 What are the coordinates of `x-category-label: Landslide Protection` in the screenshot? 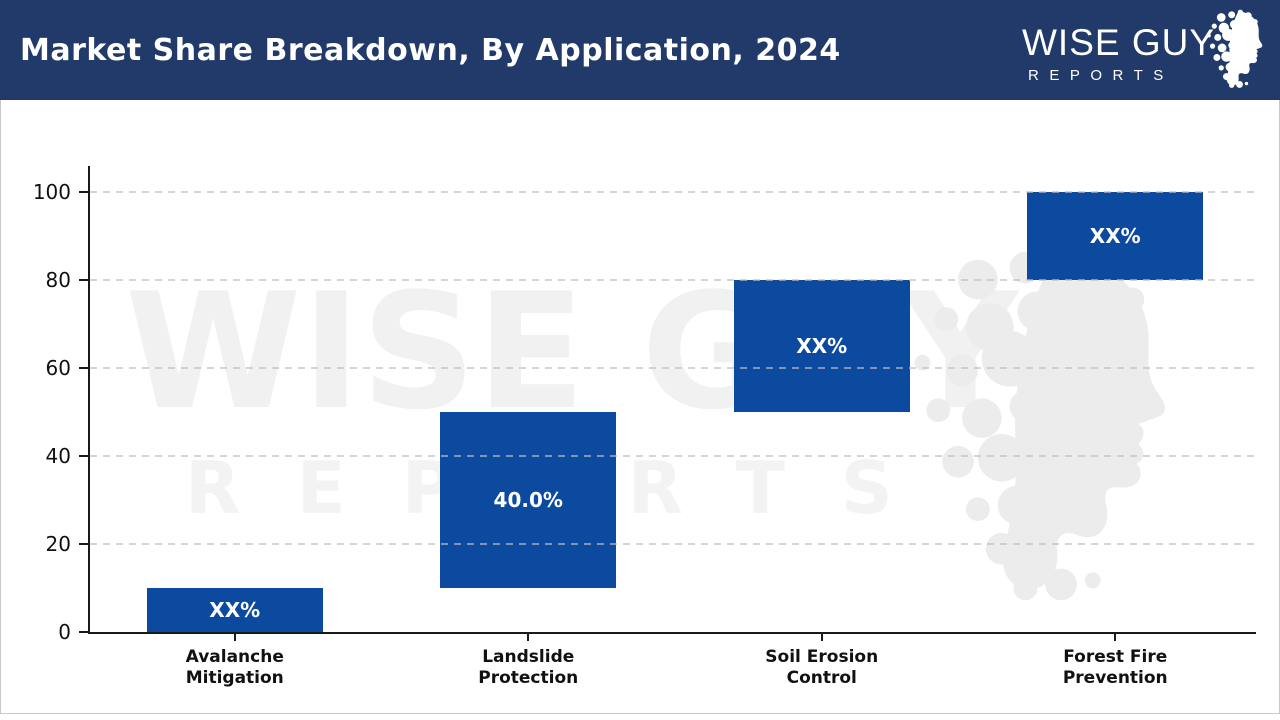 It's located at (528, 667).